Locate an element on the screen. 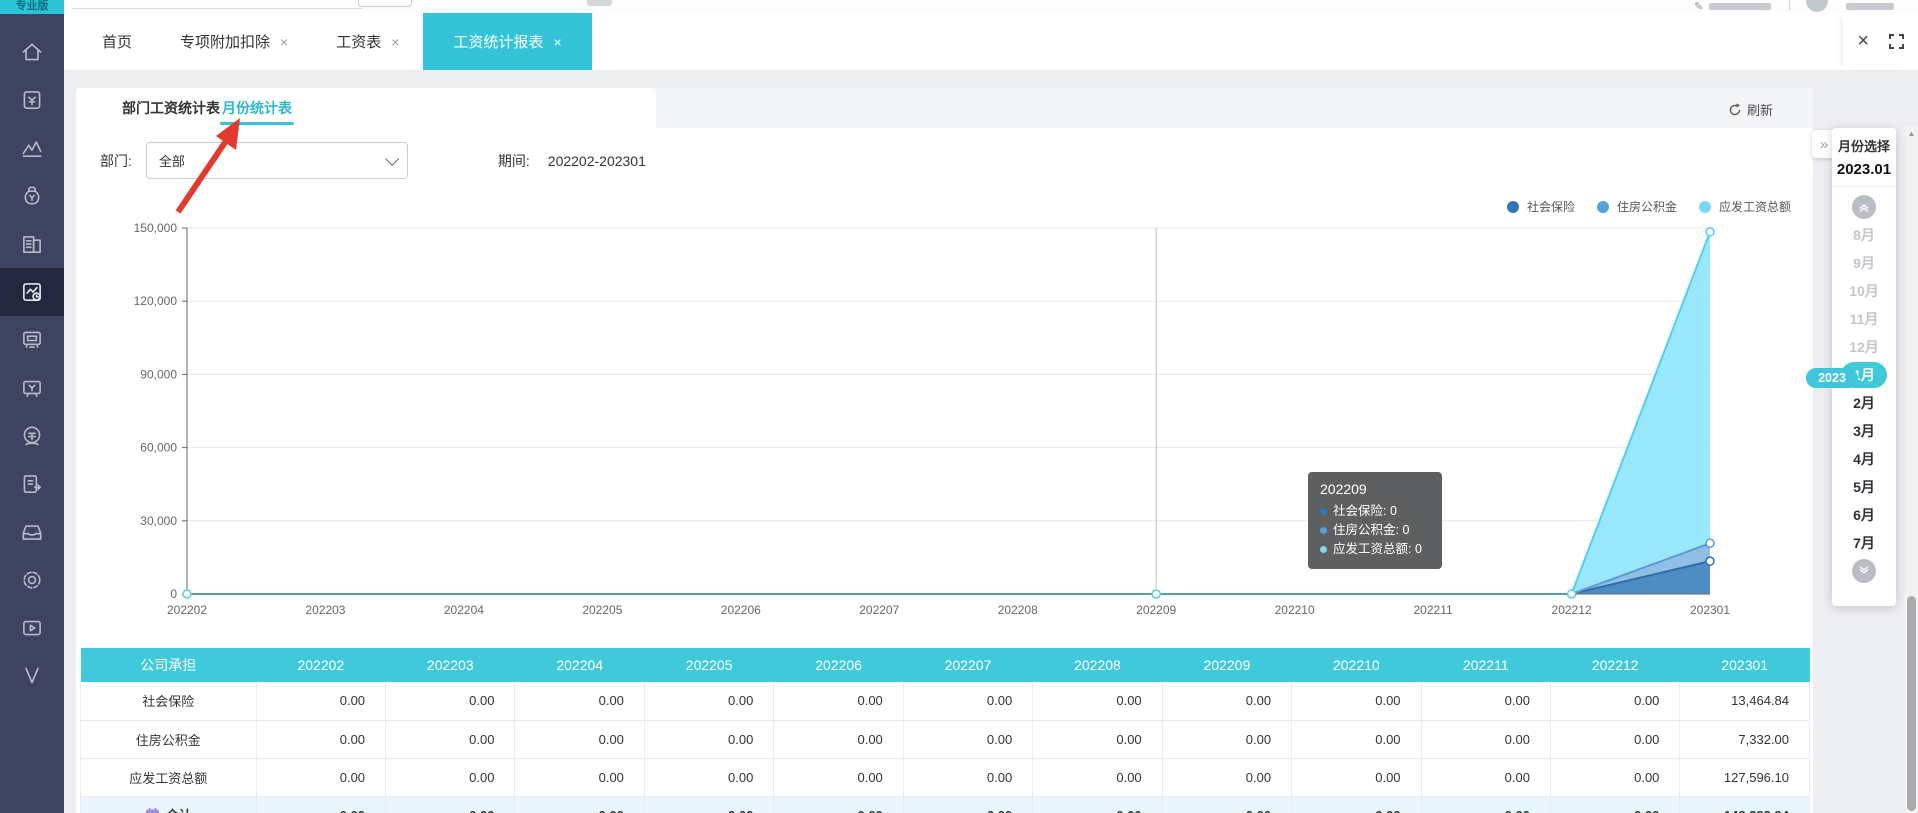  month-item-8月: 8月 is located at coordinates (1864, 235).